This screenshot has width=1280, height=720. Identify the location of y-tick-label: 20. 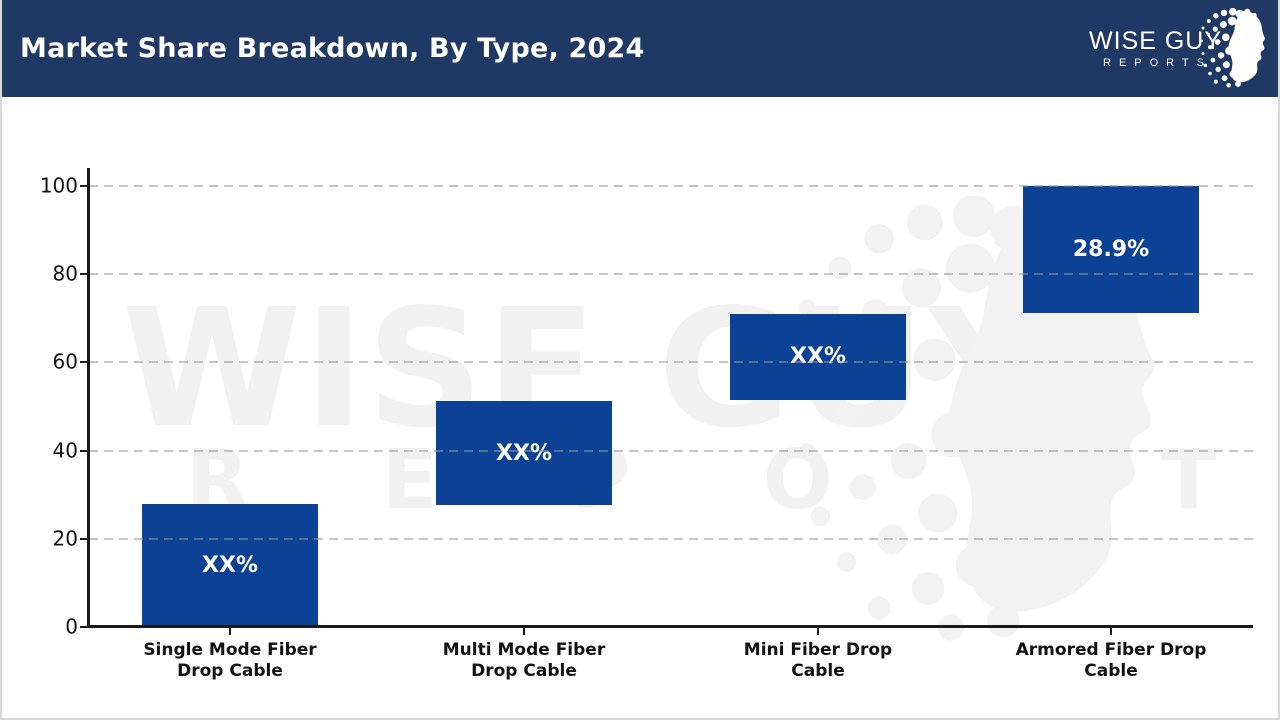
(65, 538).